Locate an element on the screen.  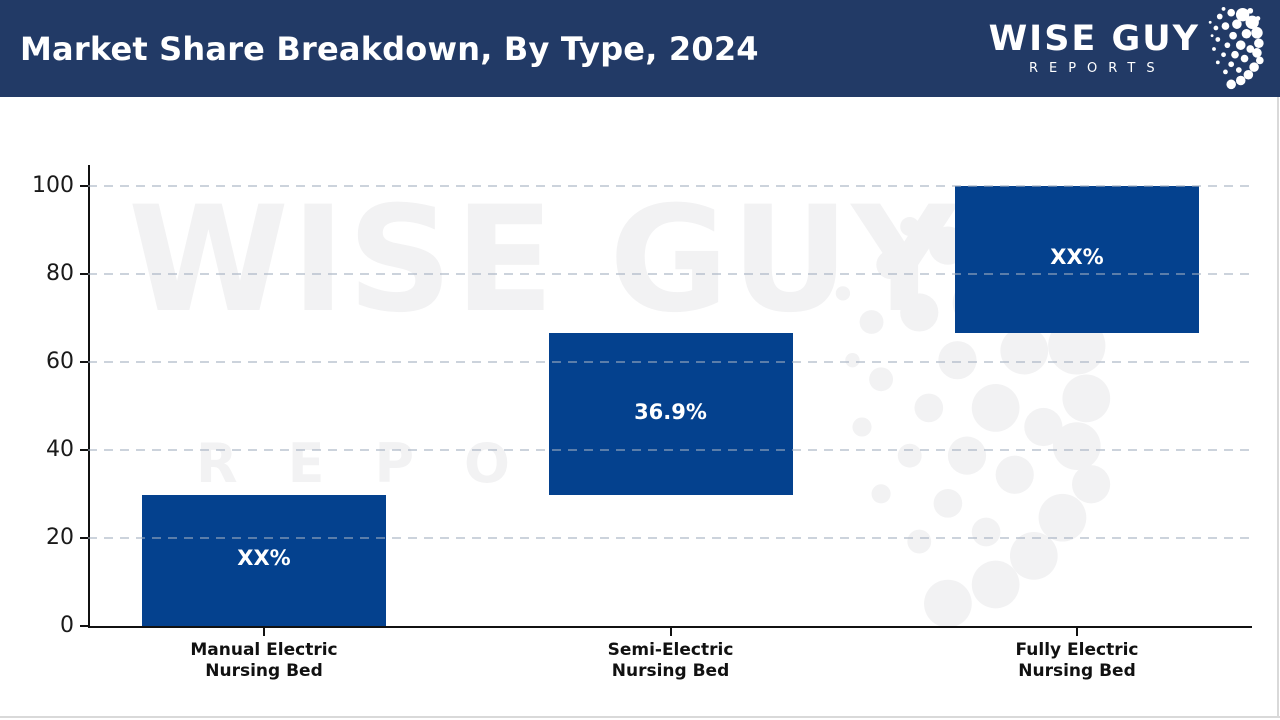
bar-value-label: 36.9% is located at coordinates (670, 411).